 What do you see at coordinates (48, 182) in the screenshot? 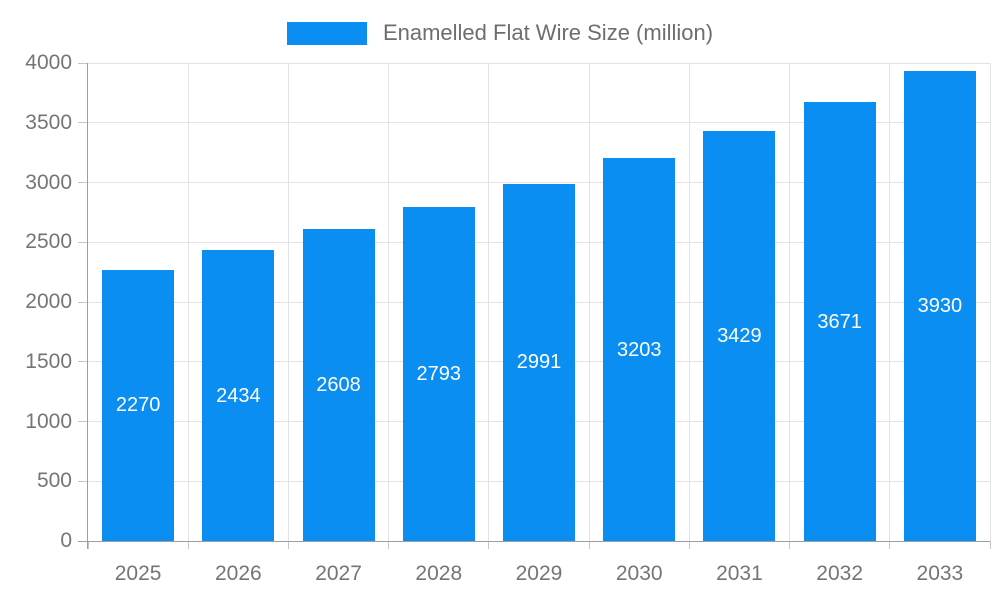
I see `y-axis-label: 3000` at bounding box center [48, 182].